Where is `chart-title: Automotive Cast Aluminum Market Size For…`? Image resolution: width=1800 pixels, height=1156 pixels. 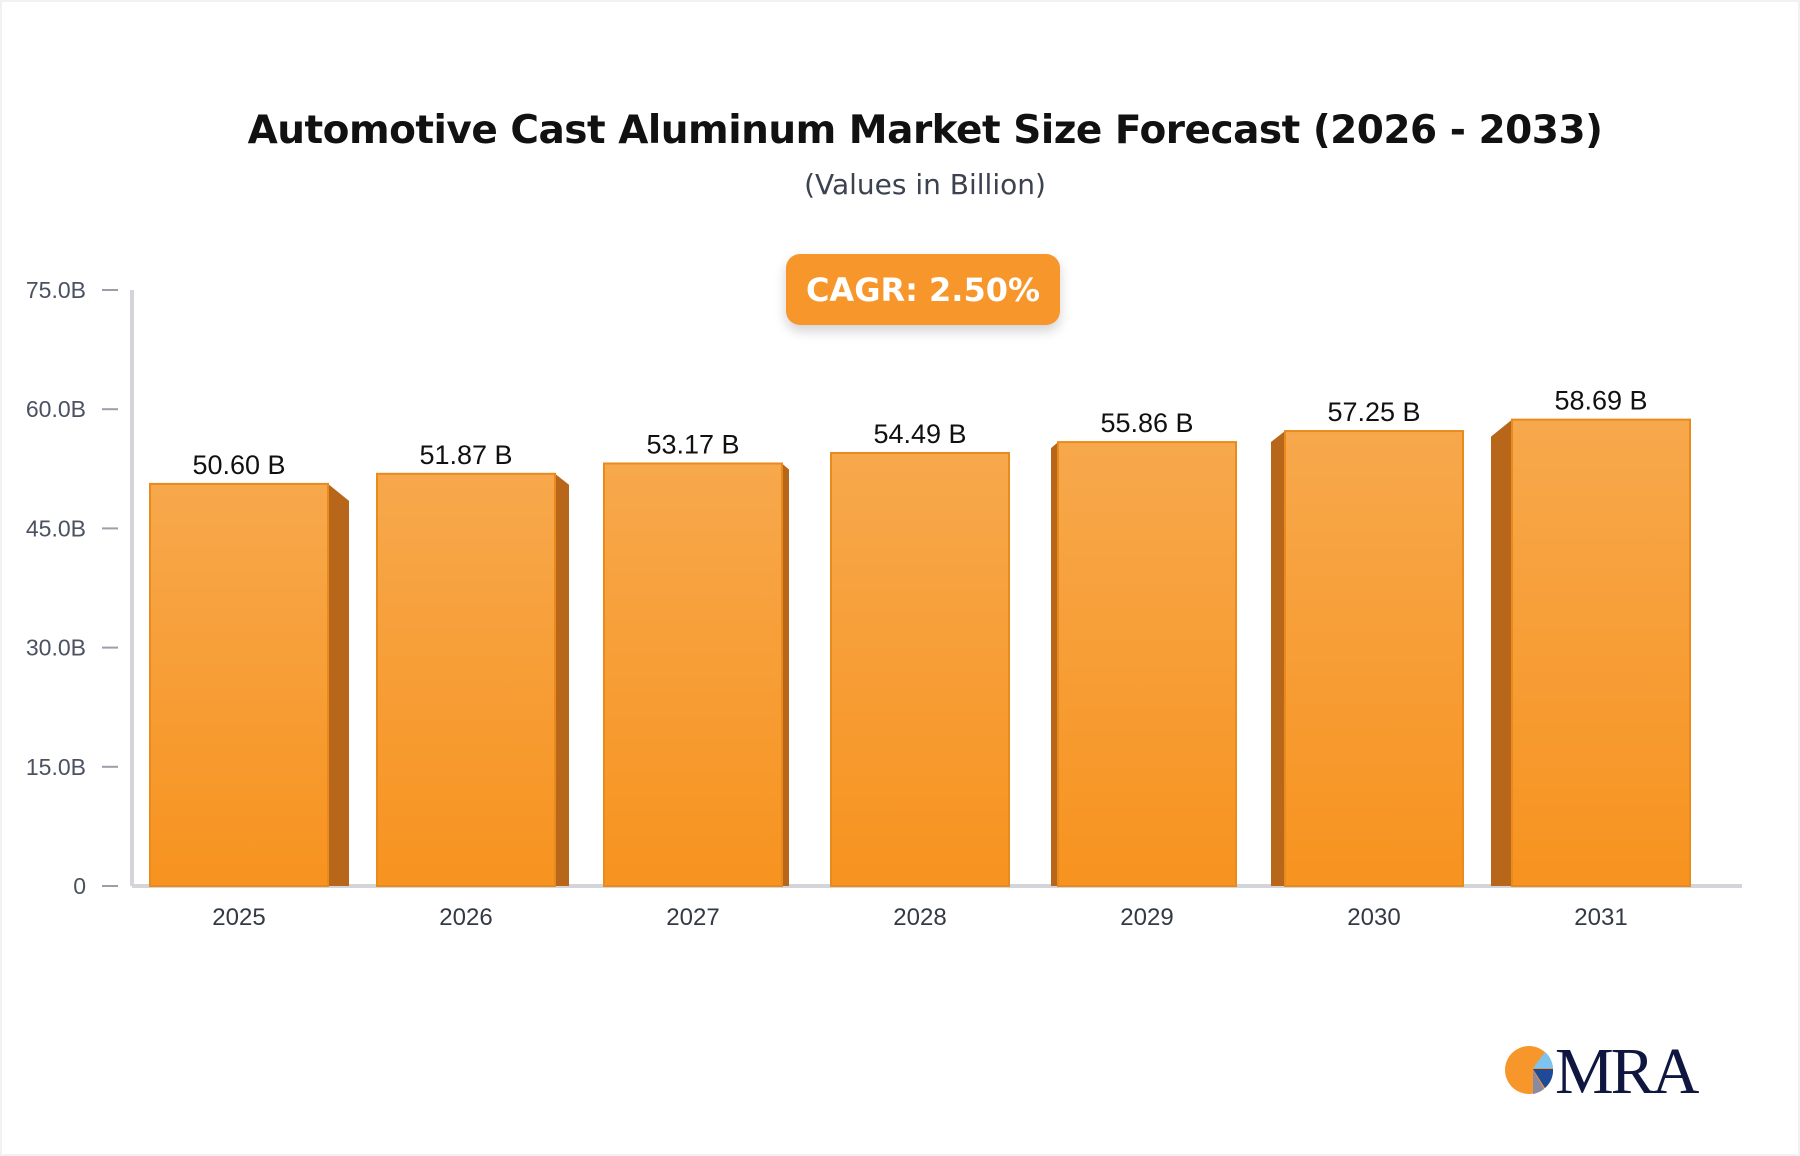 chart-title: Automotive Cast Aluminum Market Size For… is located at coordinates (925, 130).